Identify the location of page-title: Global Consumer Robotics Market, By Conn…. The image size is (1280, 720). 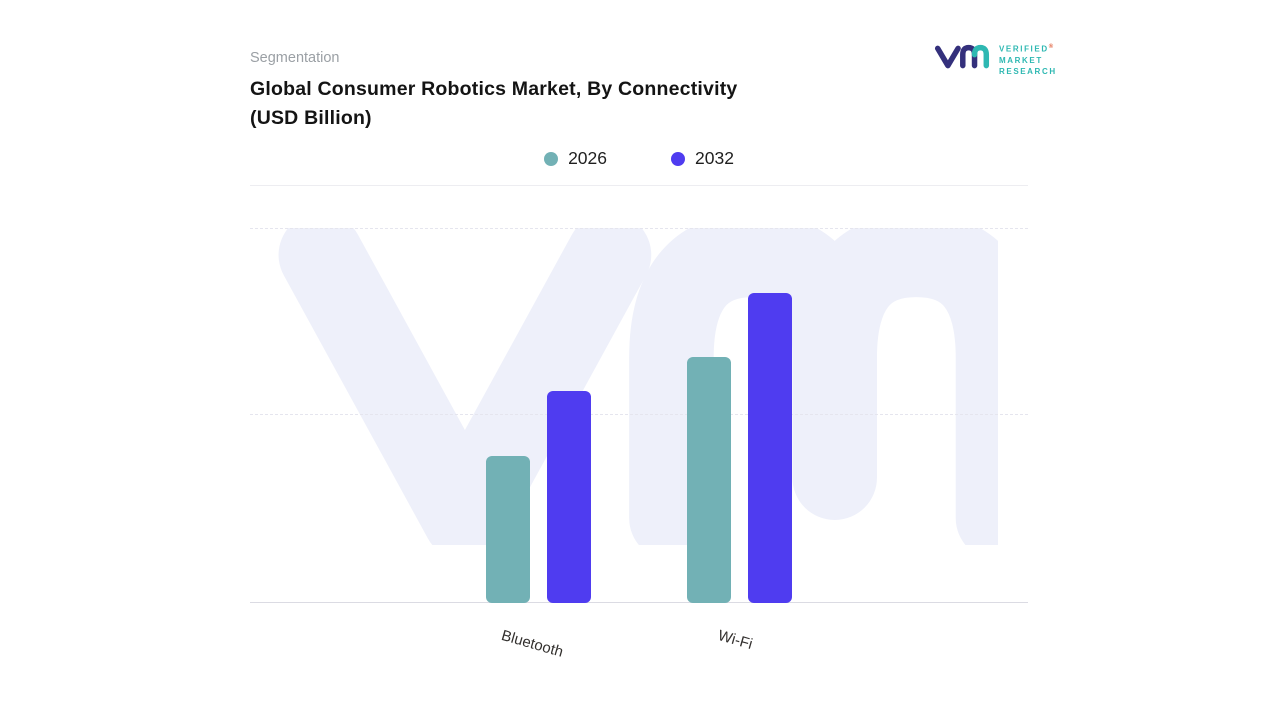
(580, 104).